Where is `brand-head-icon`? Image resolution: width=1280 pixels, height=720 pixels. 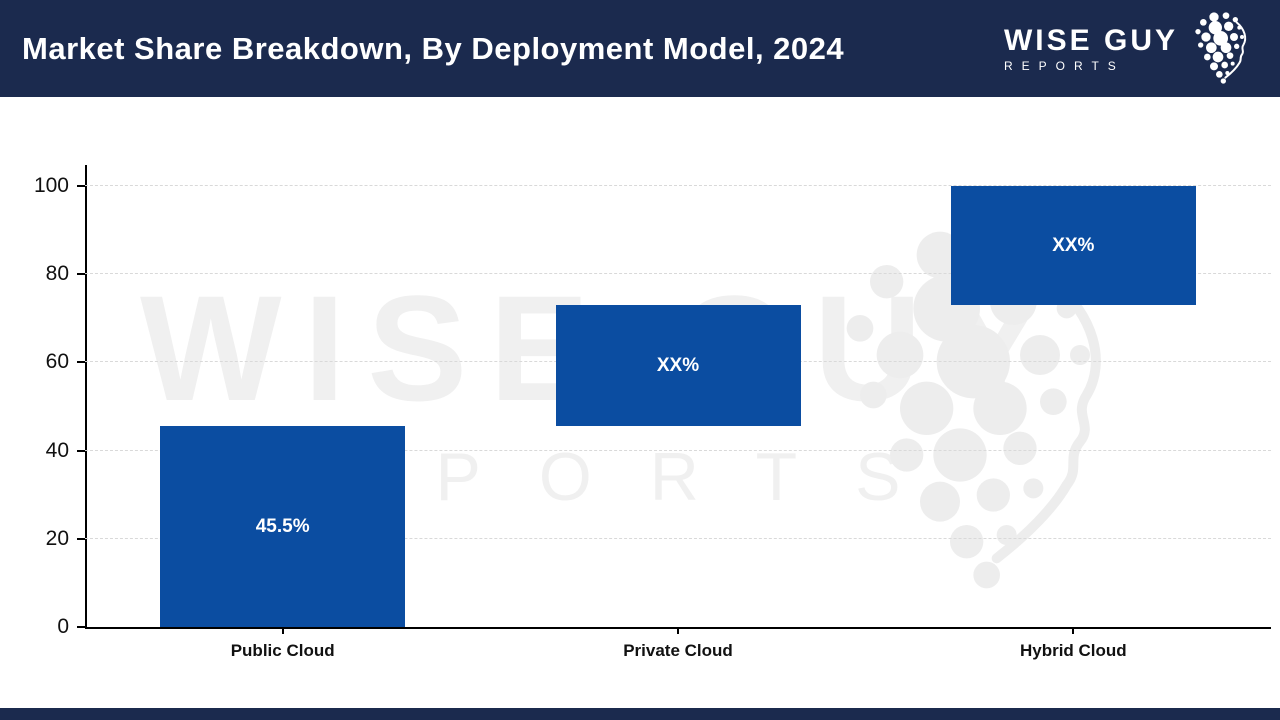 brand-head-icon is located at coordinates (1221, 47).